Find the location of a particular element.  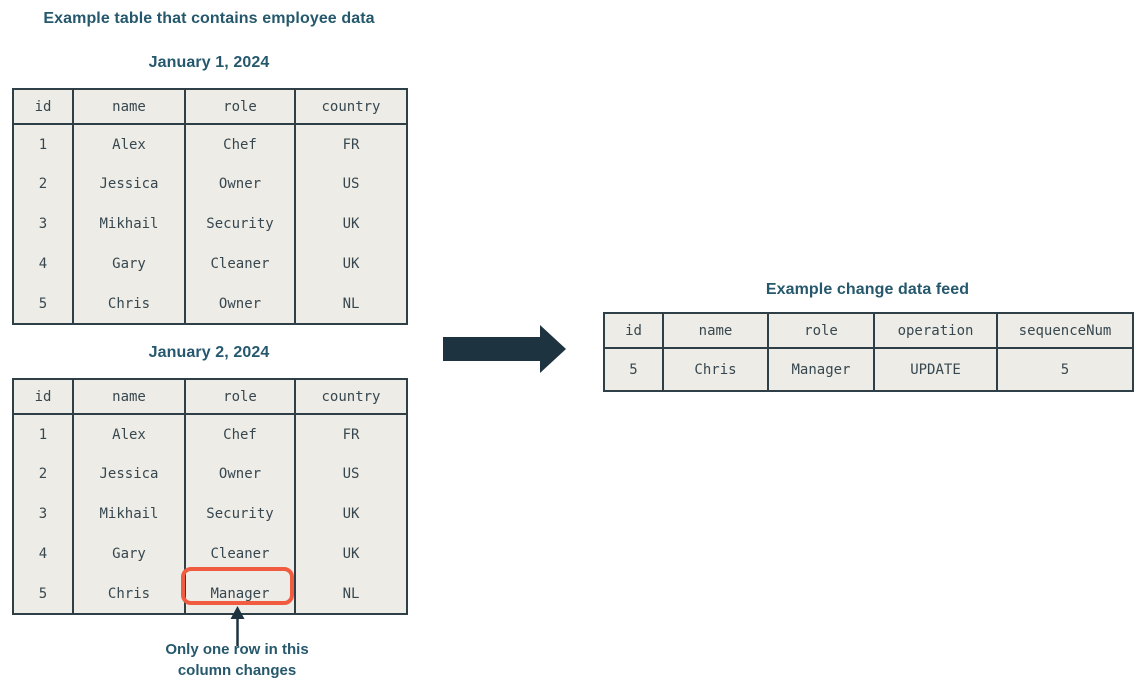

cell-role: Manager is located at coordinates (821, 369).